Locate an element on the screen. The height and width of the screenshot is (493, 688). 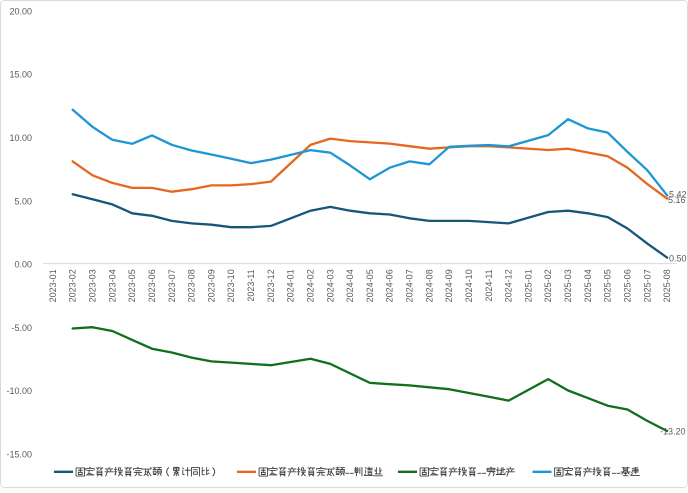
svg-text: 2023-06 is located at coordinates (152, 285).